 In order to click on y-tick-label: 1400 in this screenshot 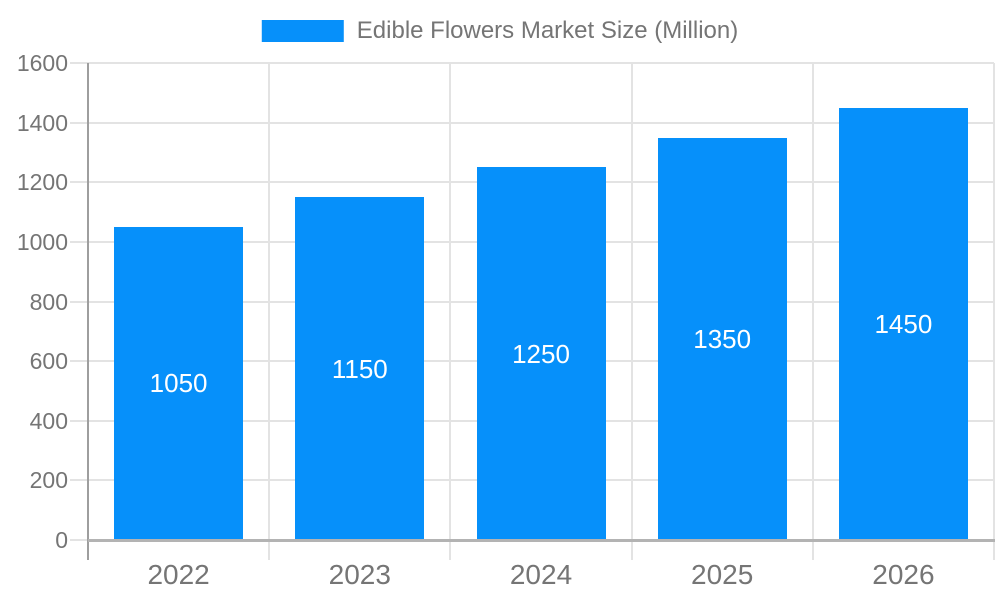, I will do `click(42, 122)`.